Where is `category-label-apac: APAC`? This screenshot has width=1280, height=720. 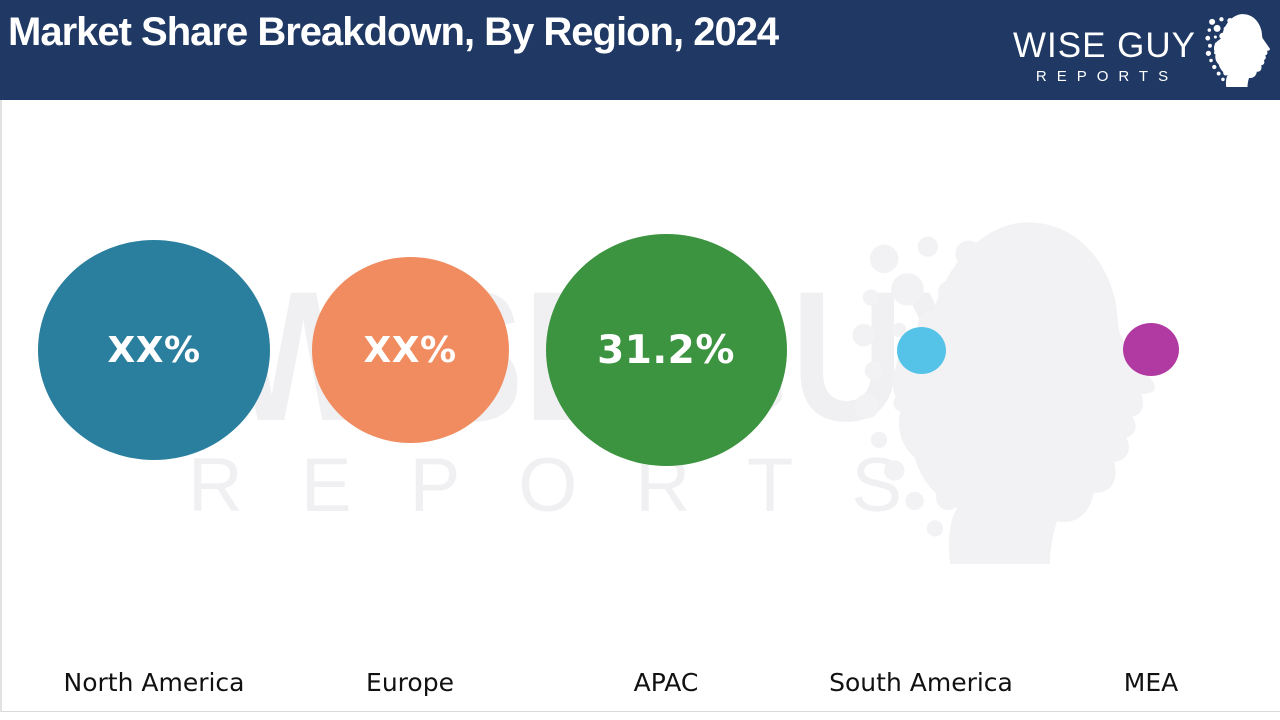
category-label-apac: APAC is located at coordinates (666, 682).